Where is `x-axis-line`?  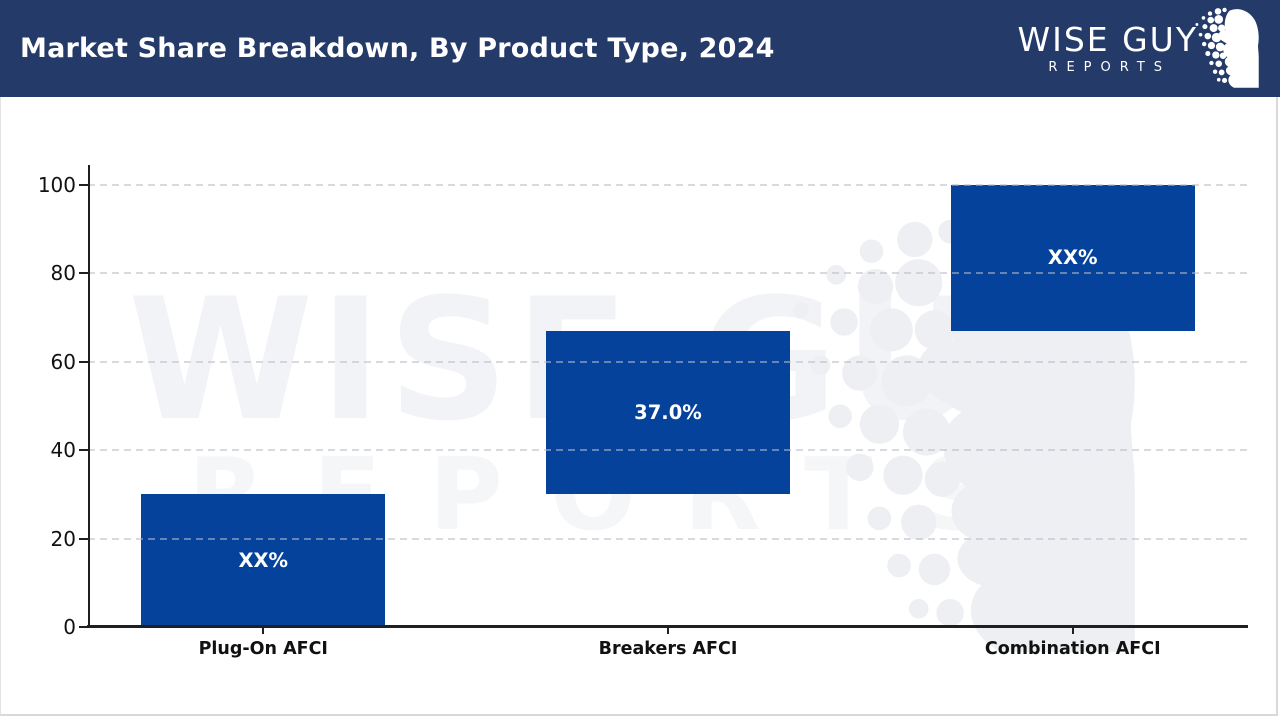
x-axis-line is located at coordinates (667, 626).